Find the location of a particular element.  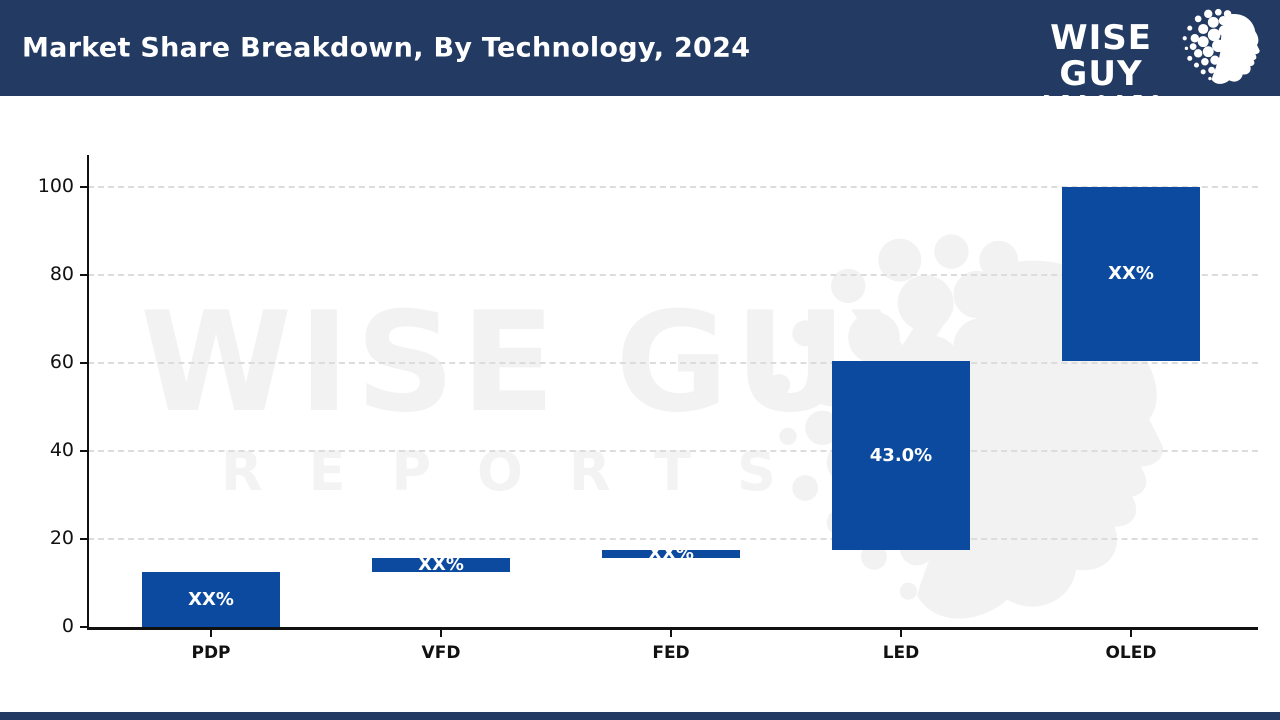

bar-fed: XX% is located at coordinates (671, 553).